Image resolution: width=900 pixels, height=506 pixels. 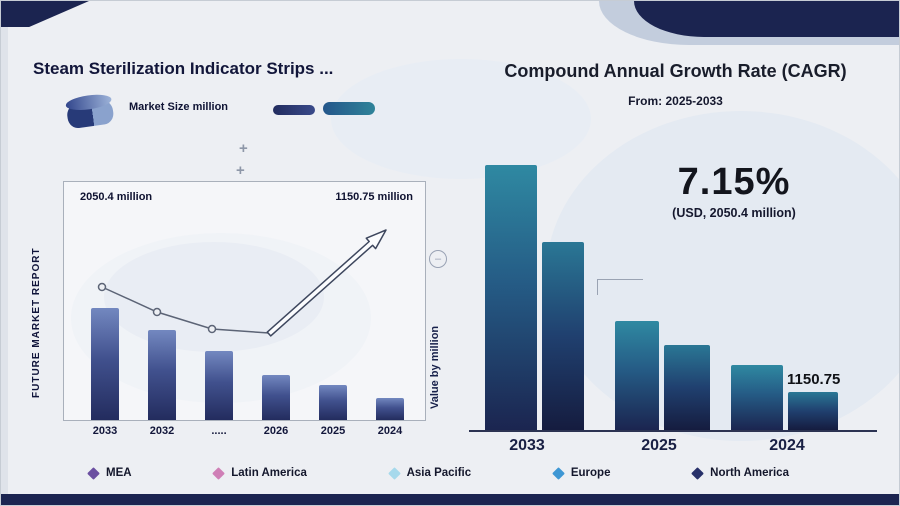 What do you see at coordinates (269, 473) in the screenshot?
I see `legend-label: Latin America` at bounding box center [269, 473].